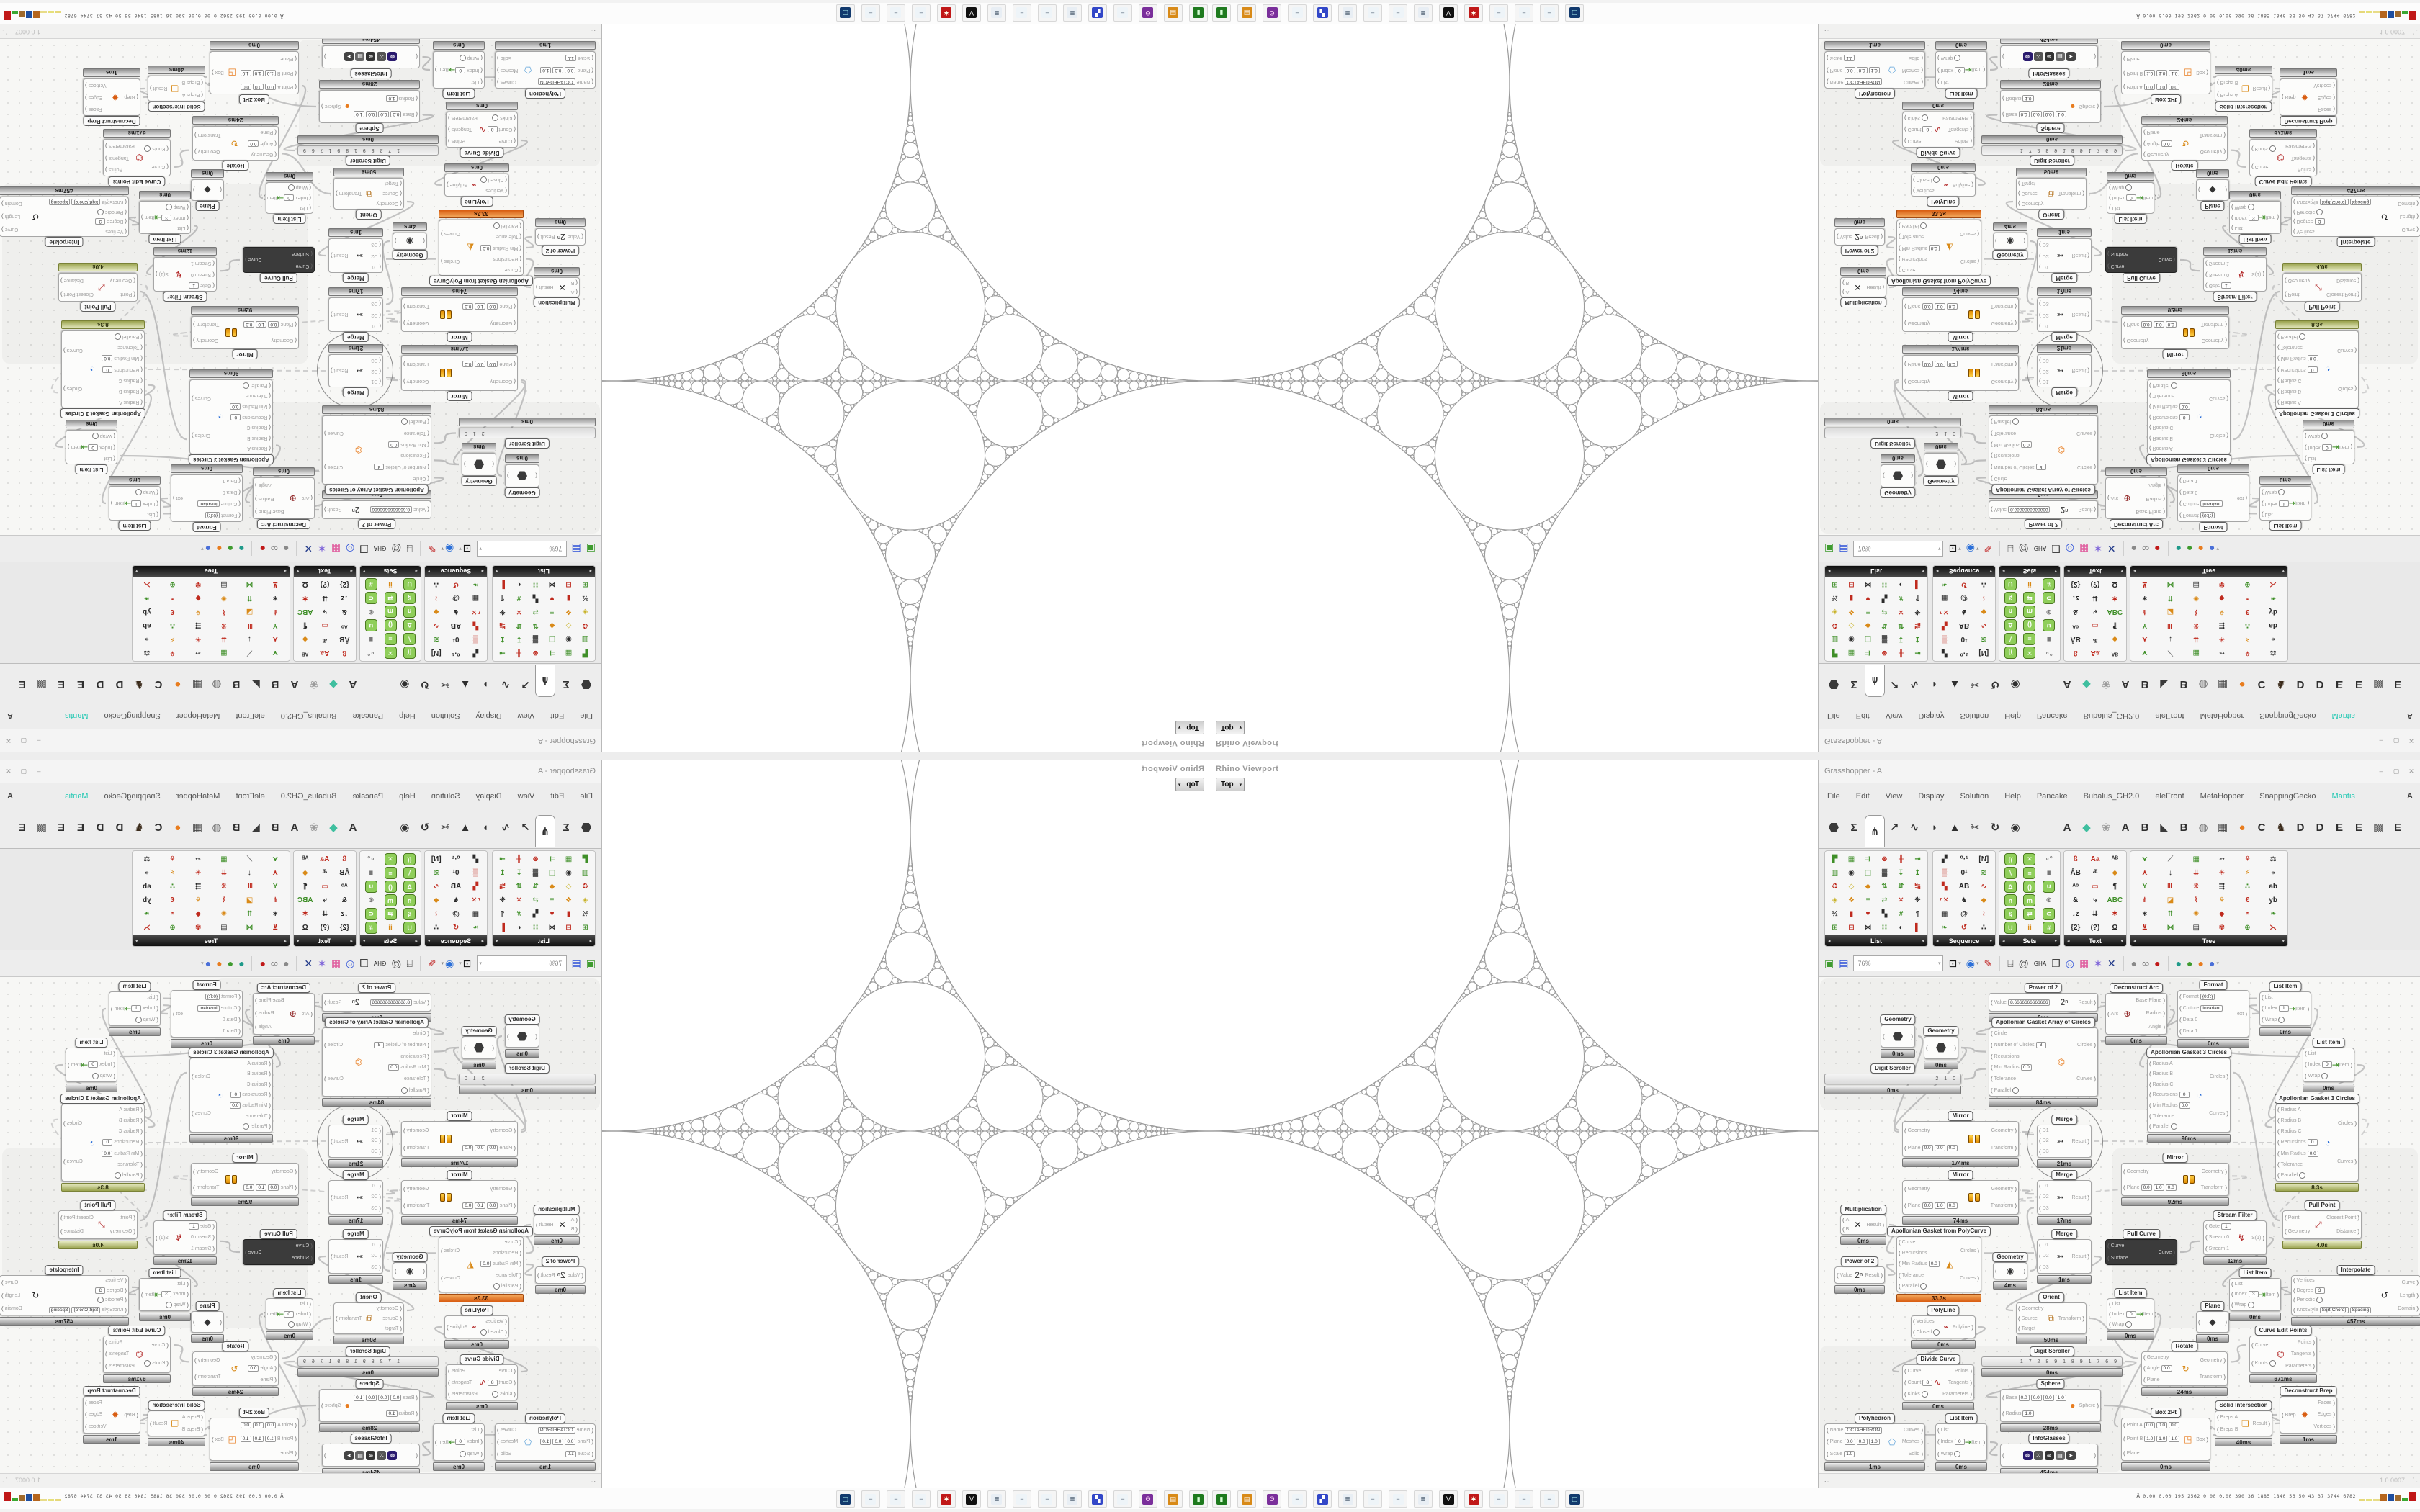 The height and width of the screenshot is (1512, 2420). I want to click on palette-icon: ▒, so click(1945, 639).